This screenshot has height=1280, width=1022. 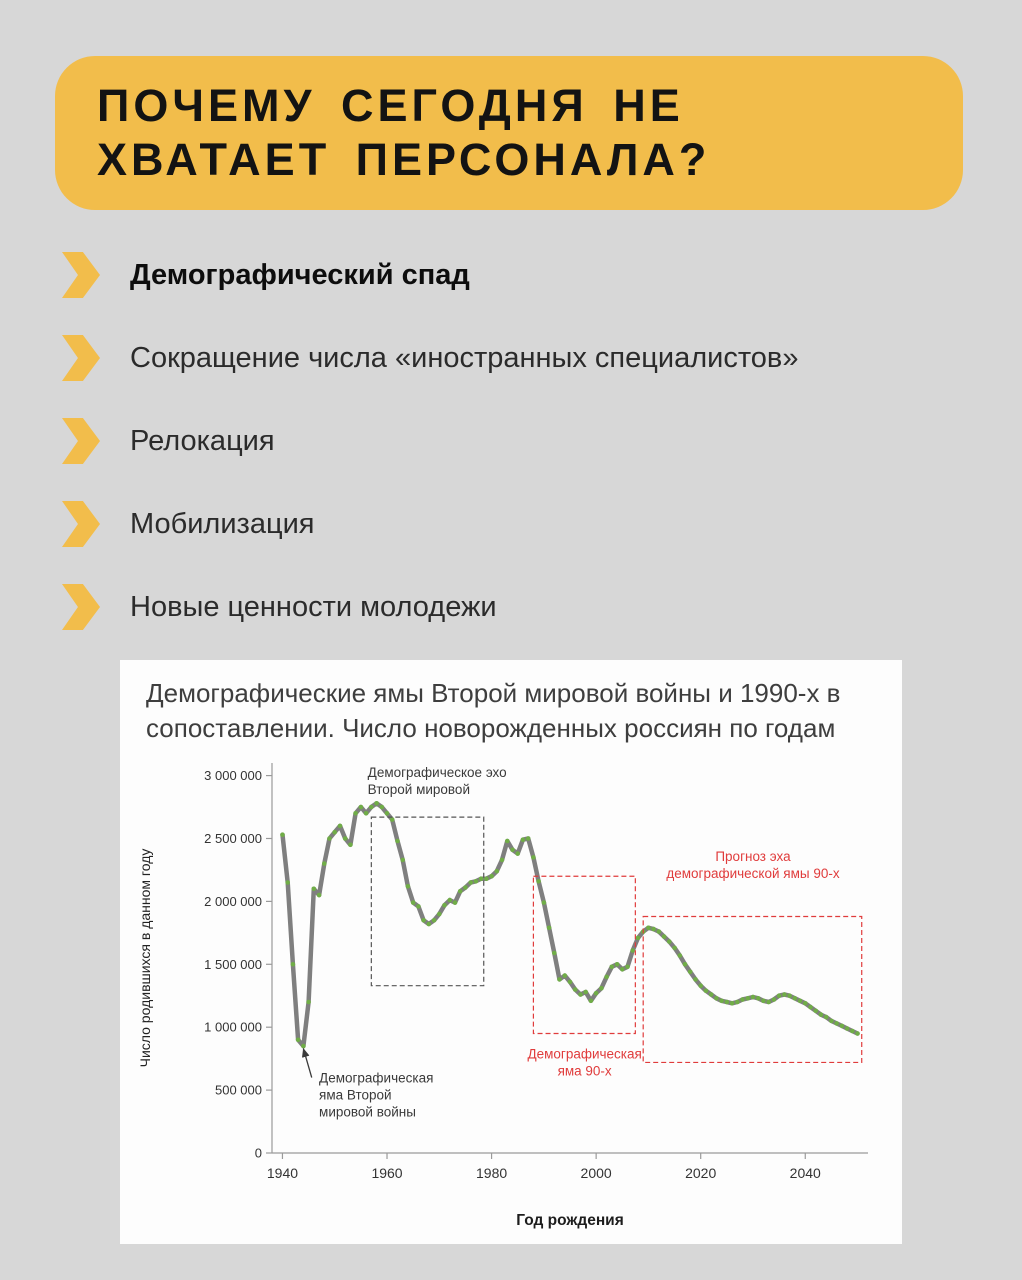 What do you see at coordinates (752, 990) in the screenshot?
I see `forecast-box` at bounding box center [752, 990].